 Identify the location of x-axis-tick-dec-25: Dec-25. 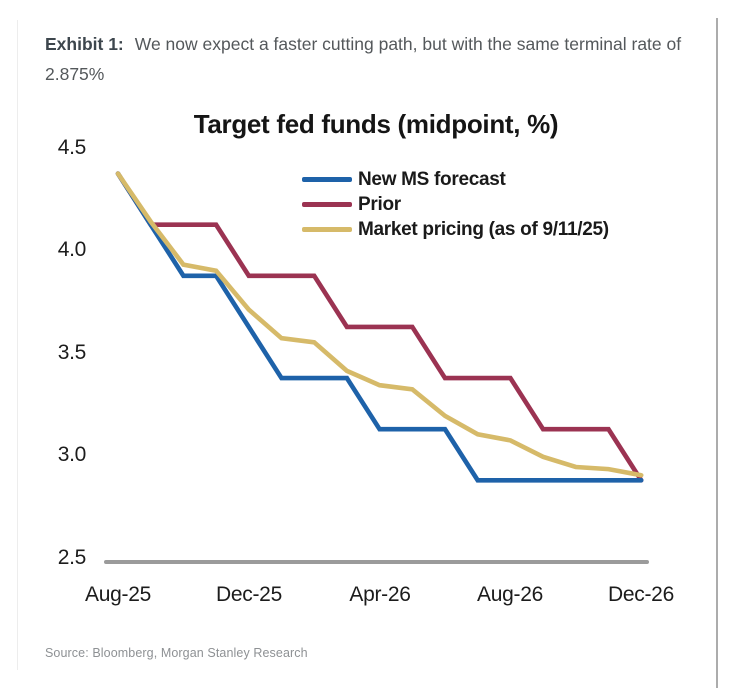
(249, 594).